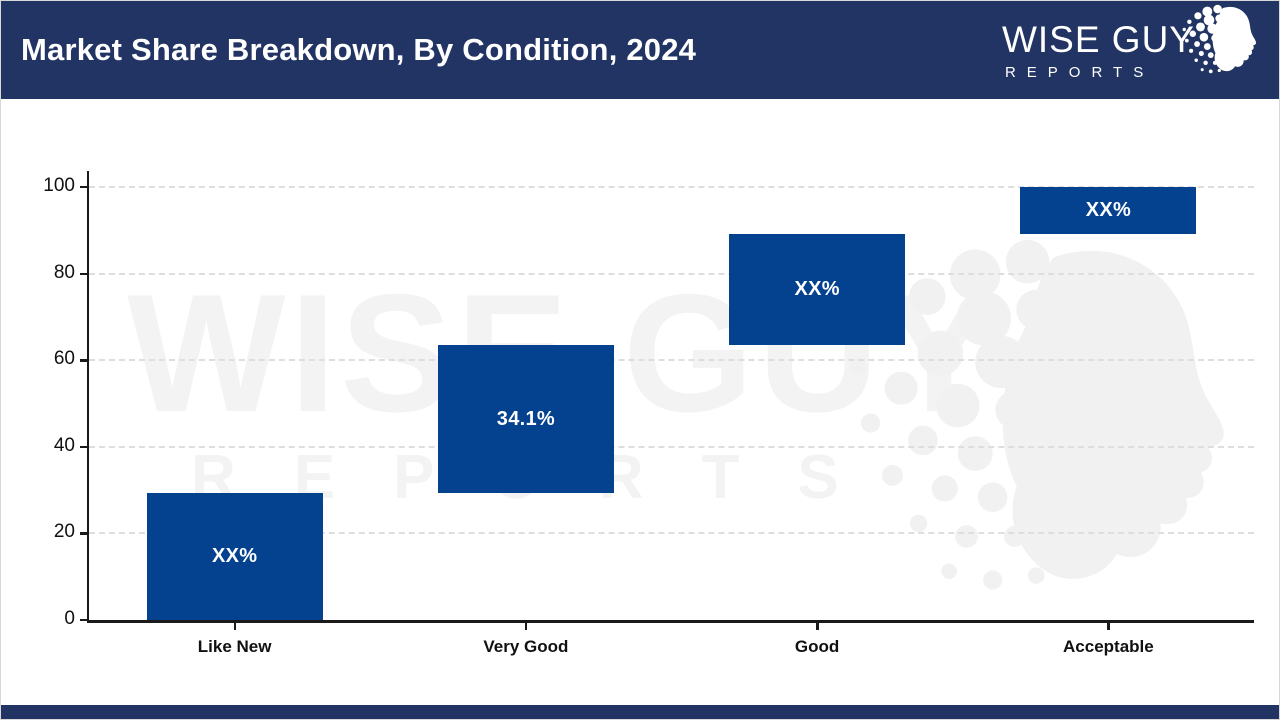 This screenshot has height=720, width=1280. I want to click on bar-value-label: 34.1%, so click(525, 418).